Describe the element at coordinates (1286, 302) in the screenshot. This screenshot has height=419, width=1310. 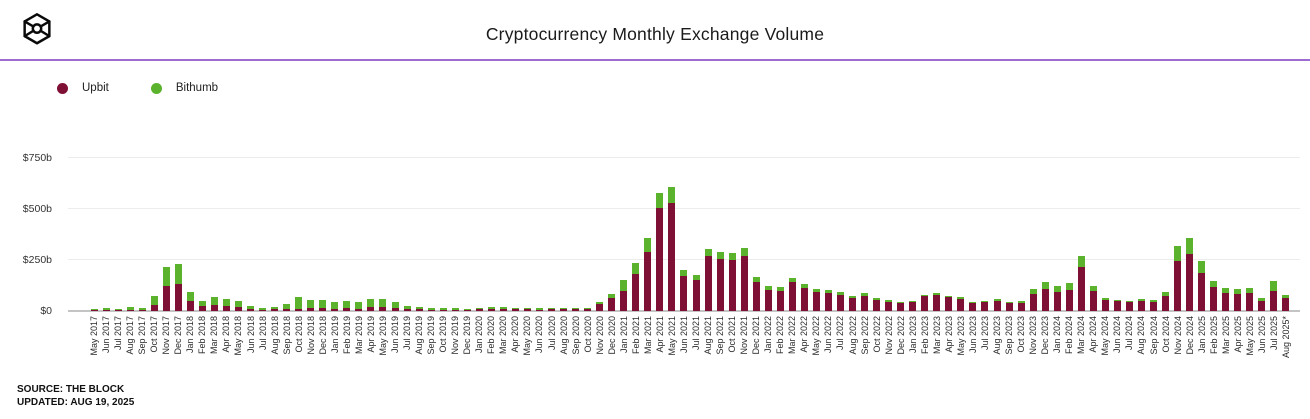
I see `bar-aug-2025-` at that location.